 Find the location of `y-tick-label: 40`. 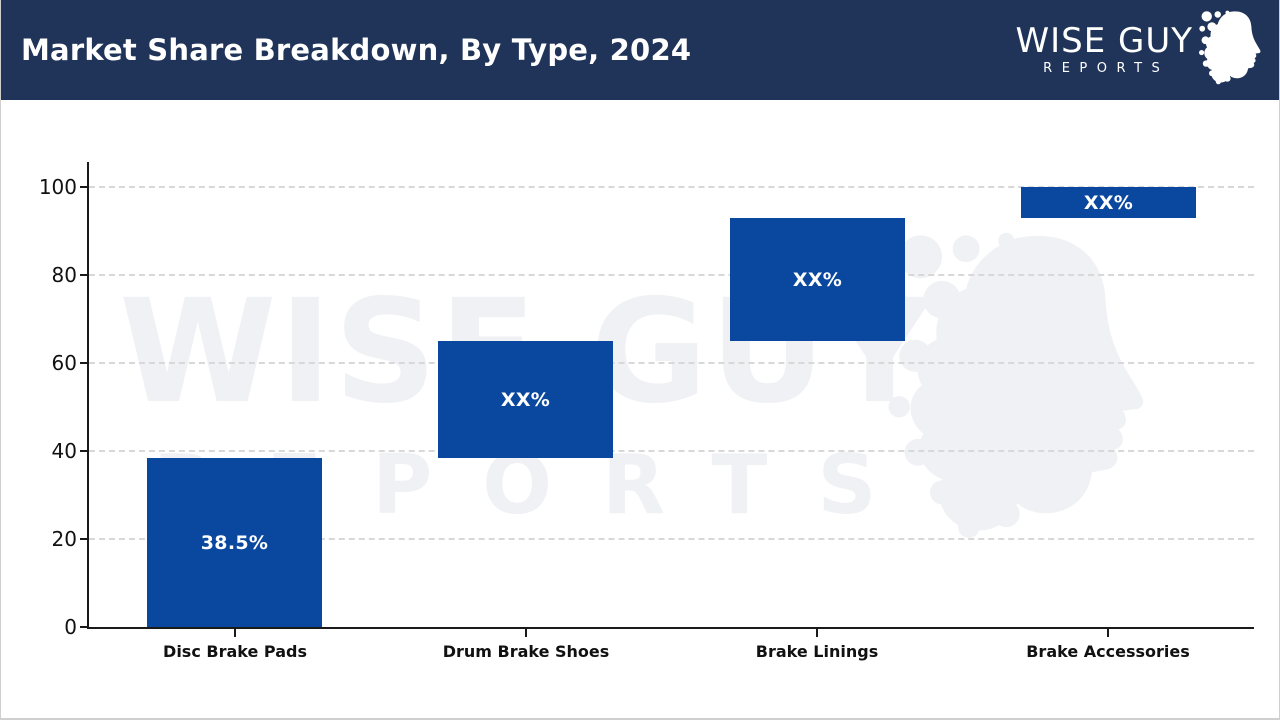

y-tick-label: 40 is located at coordinates (64, 451).